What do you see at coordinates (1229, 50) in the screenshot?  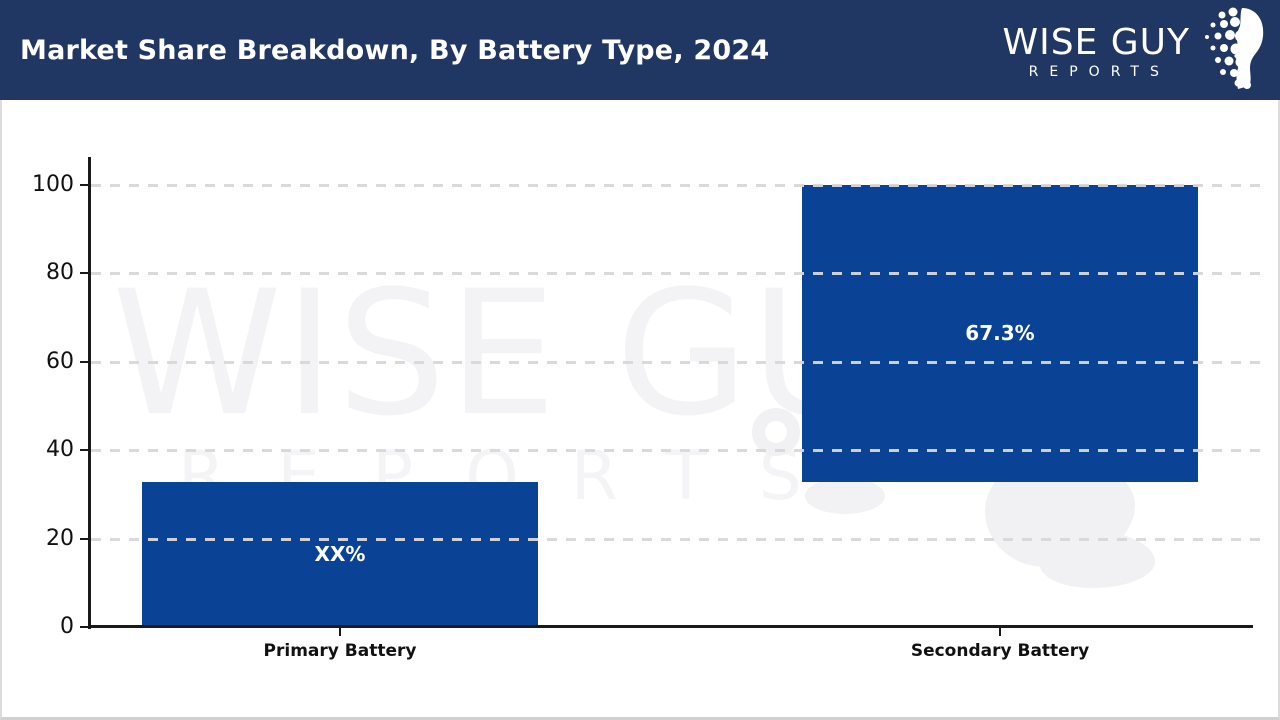 I see `face-profile-logo-icon` at bounding box center [1229, 50].